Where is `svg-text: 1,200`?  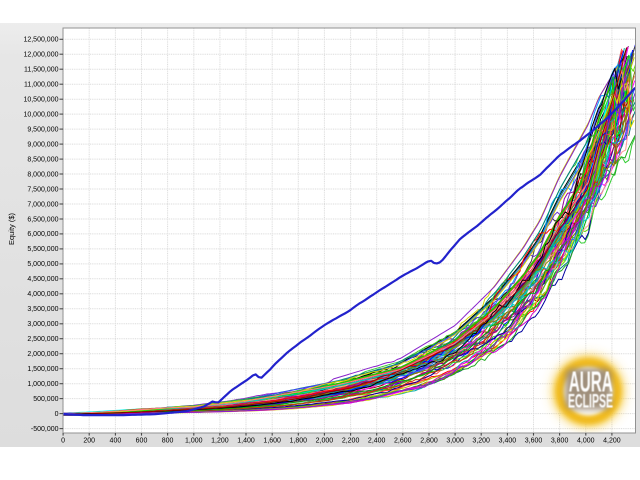 svg-text: 1,200 is located at coordinates (220, 440).